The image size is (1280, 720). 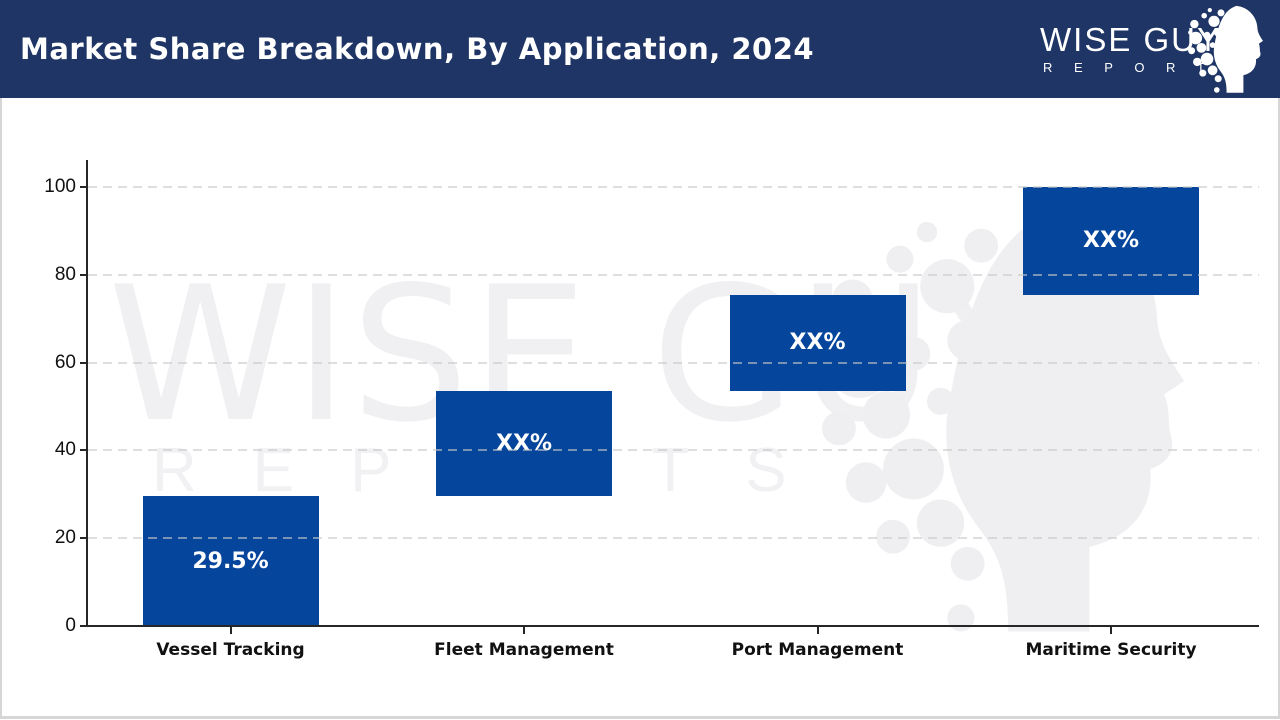 I want to click on bar-fleet-management: XX%, so click(x=524, y=444).